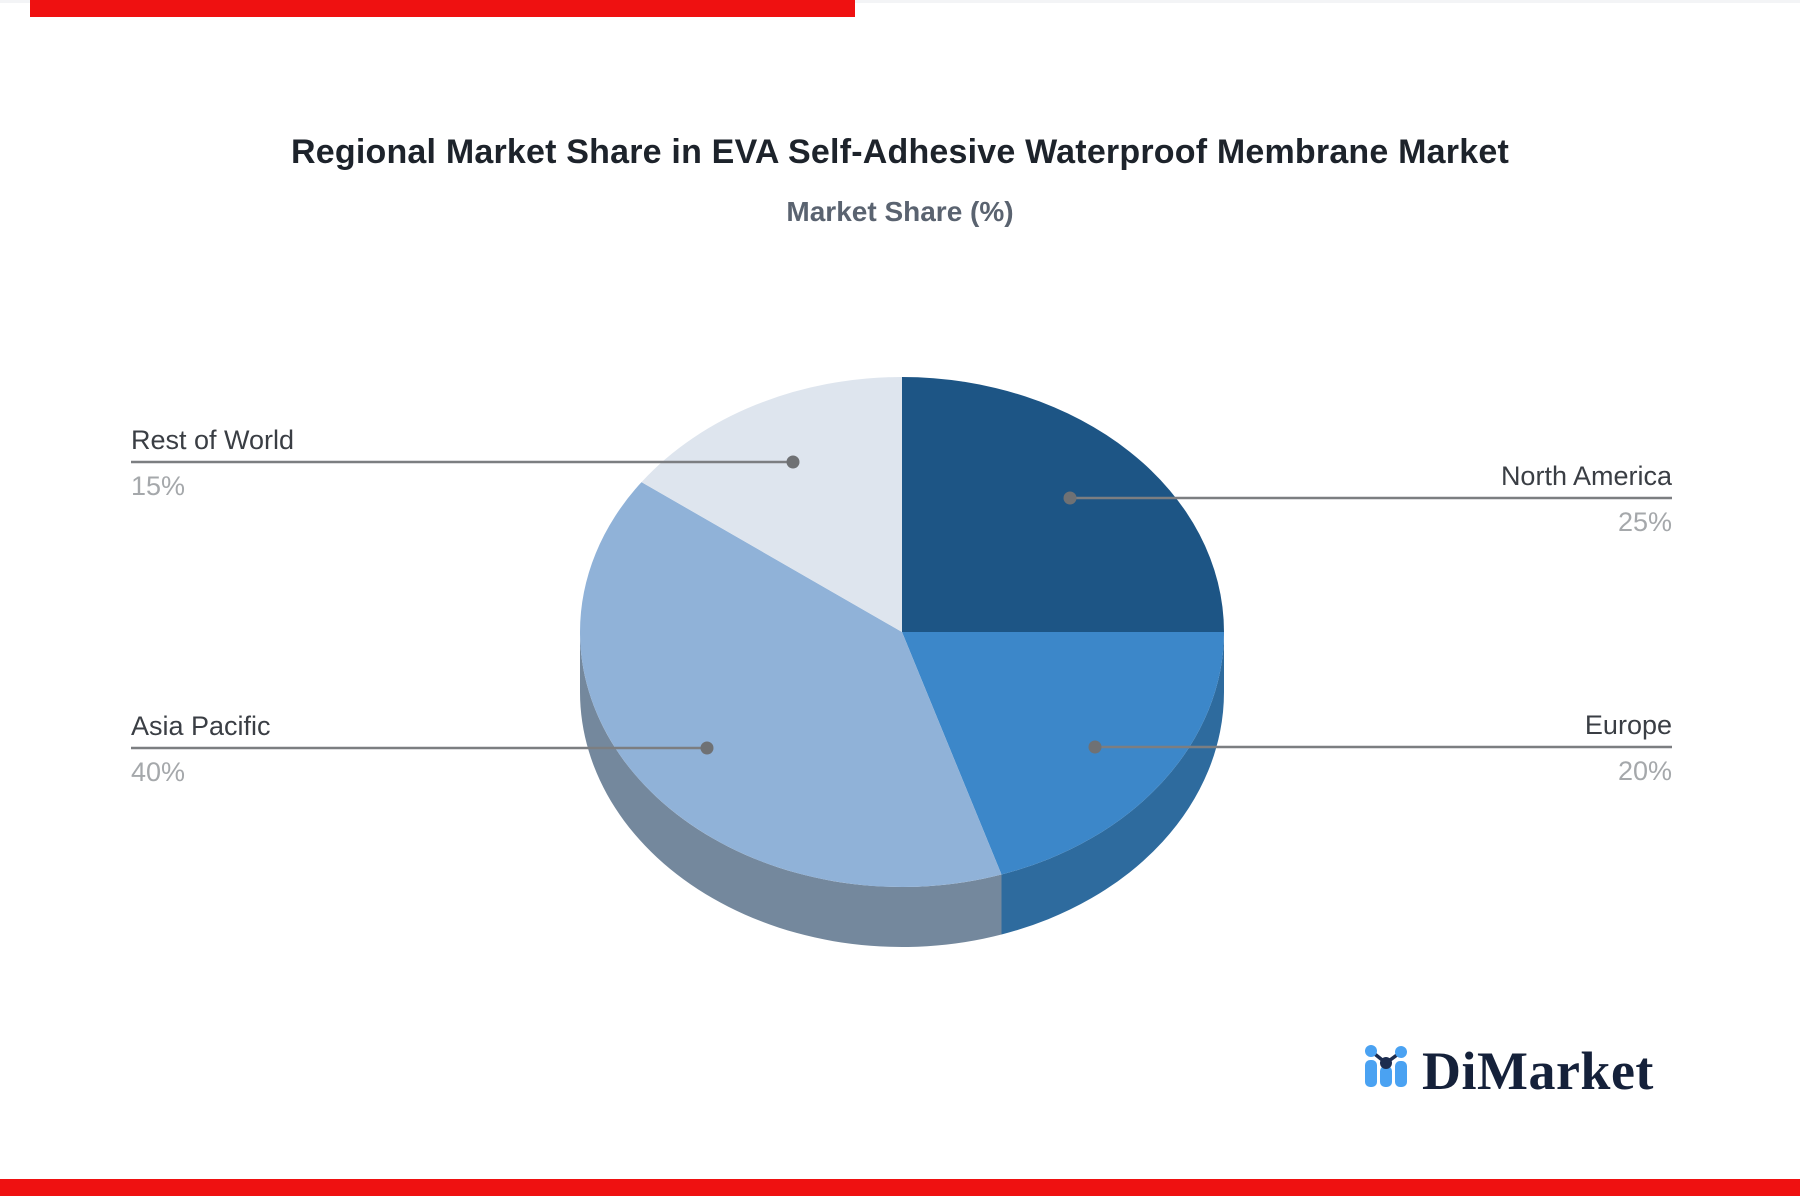 This screenshot has width=1800, height=1196. I want to click on dimarket-logo-text: DiMarket, so click(1538, 1071).